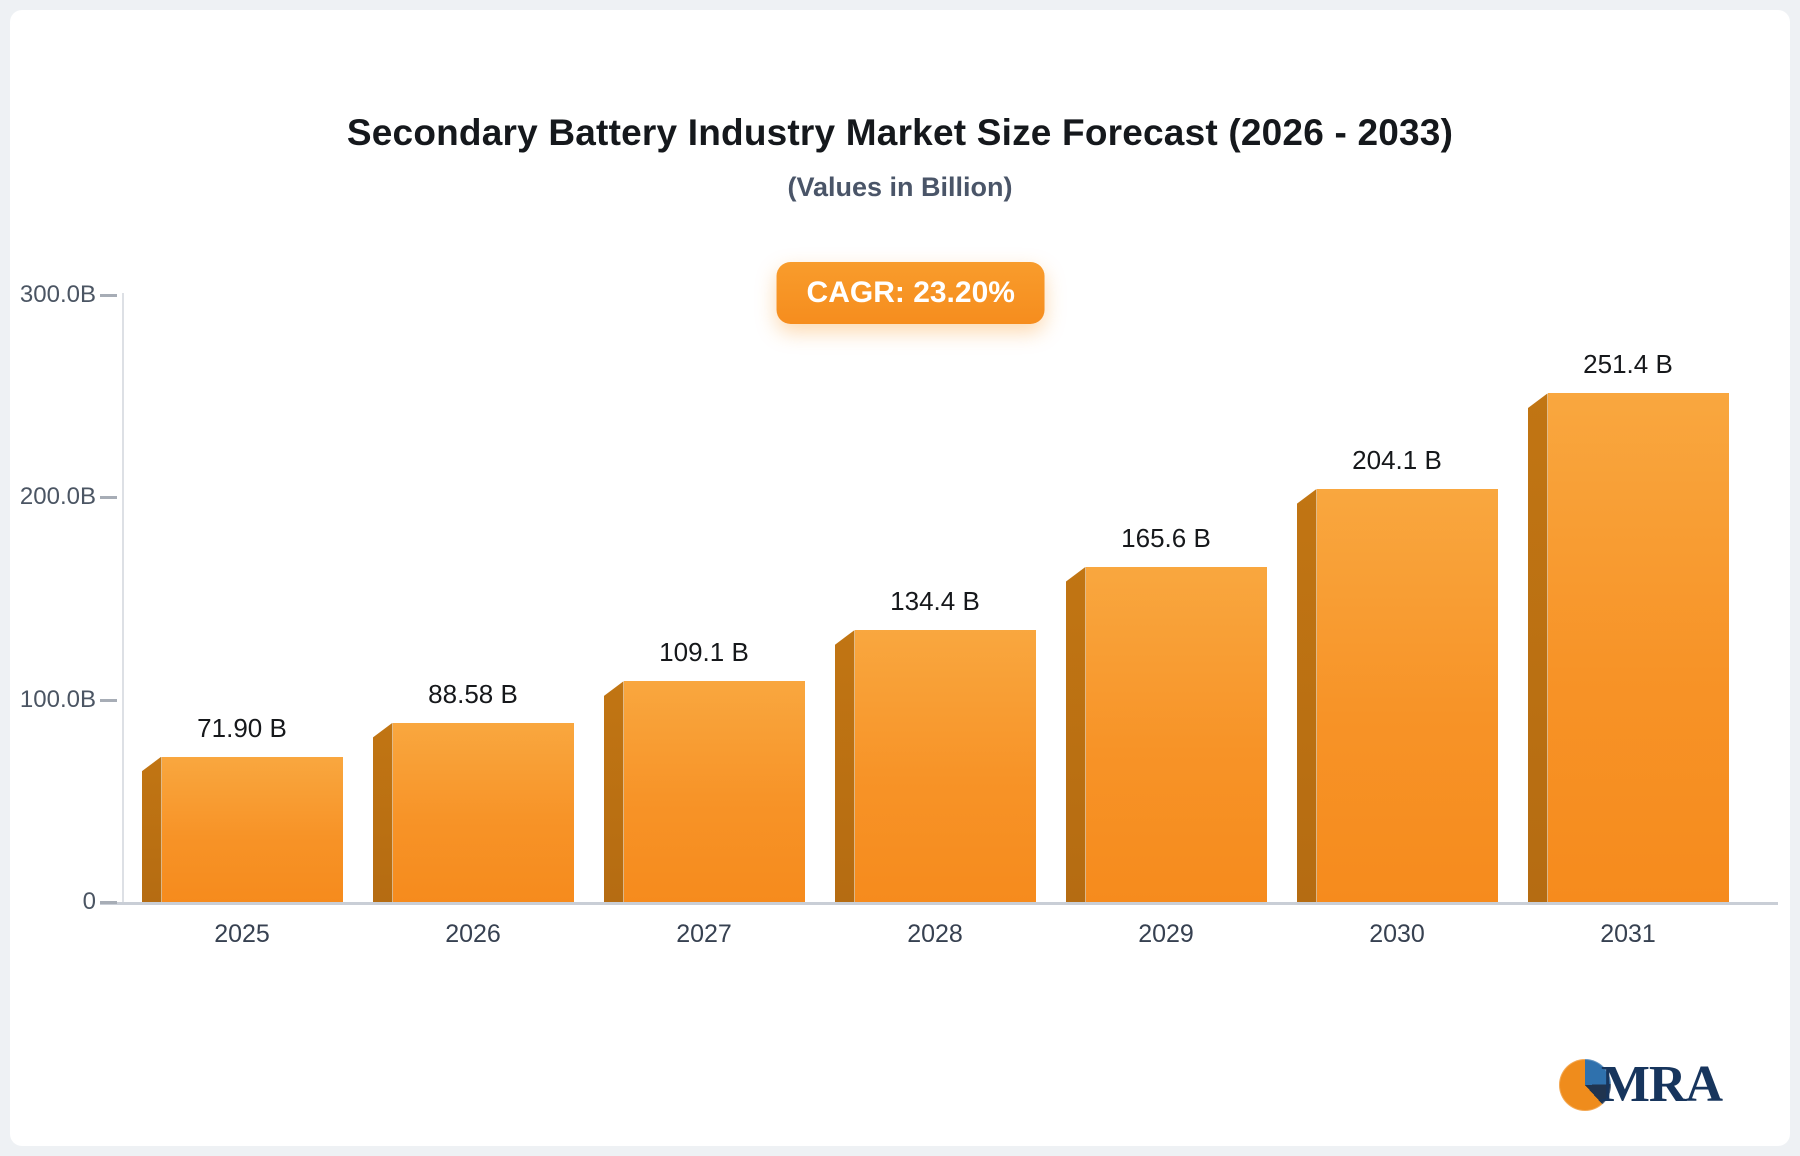  Describe the element at coordinates (57, 294) in the screenshot. I see `y-tick-label: 300.0B` at that location.